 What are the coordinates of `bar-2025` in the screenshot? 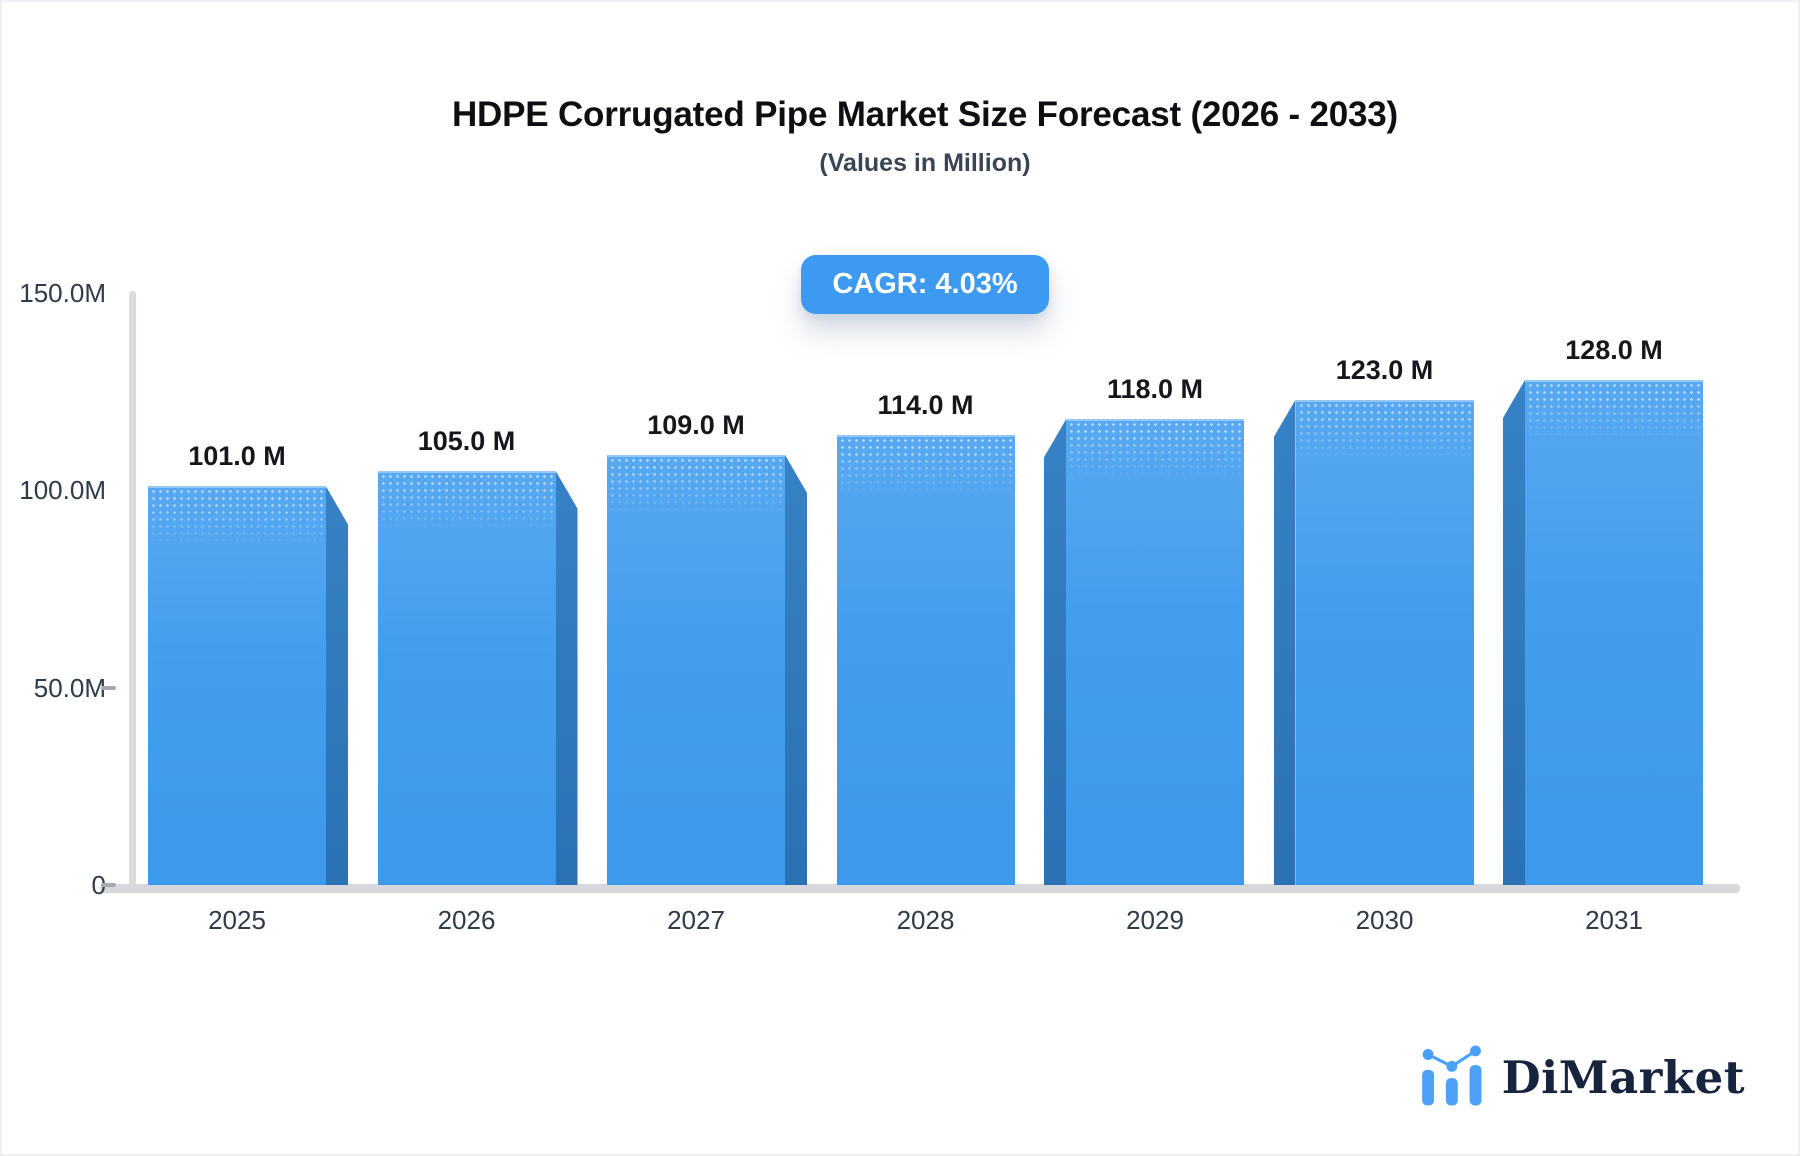 It's located at (237, 685).